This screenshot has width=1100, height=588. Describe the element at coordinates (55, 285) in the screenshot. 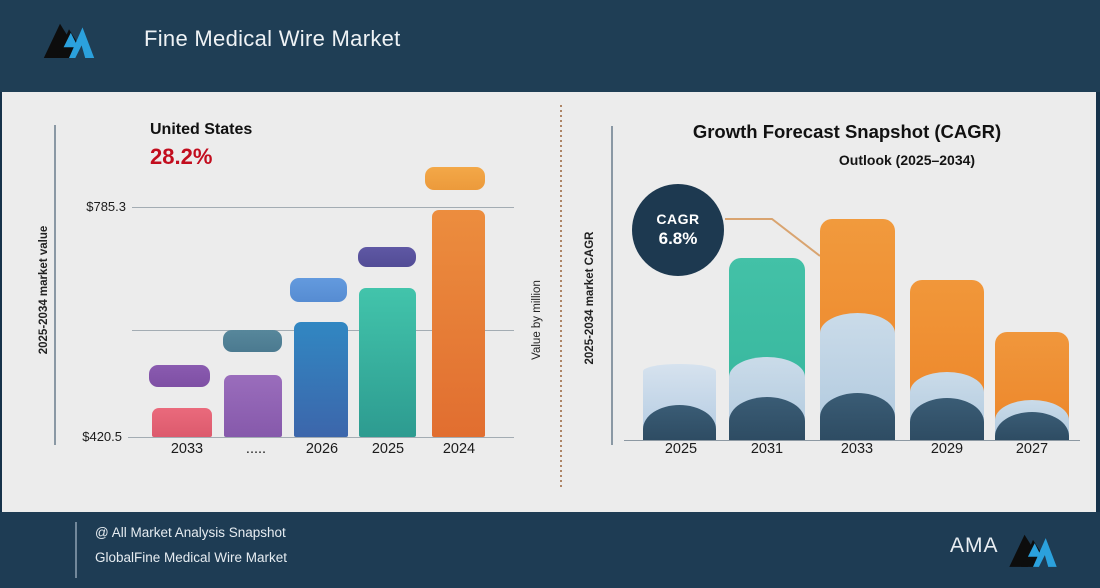

I see `left-y-axis-line` at that location.